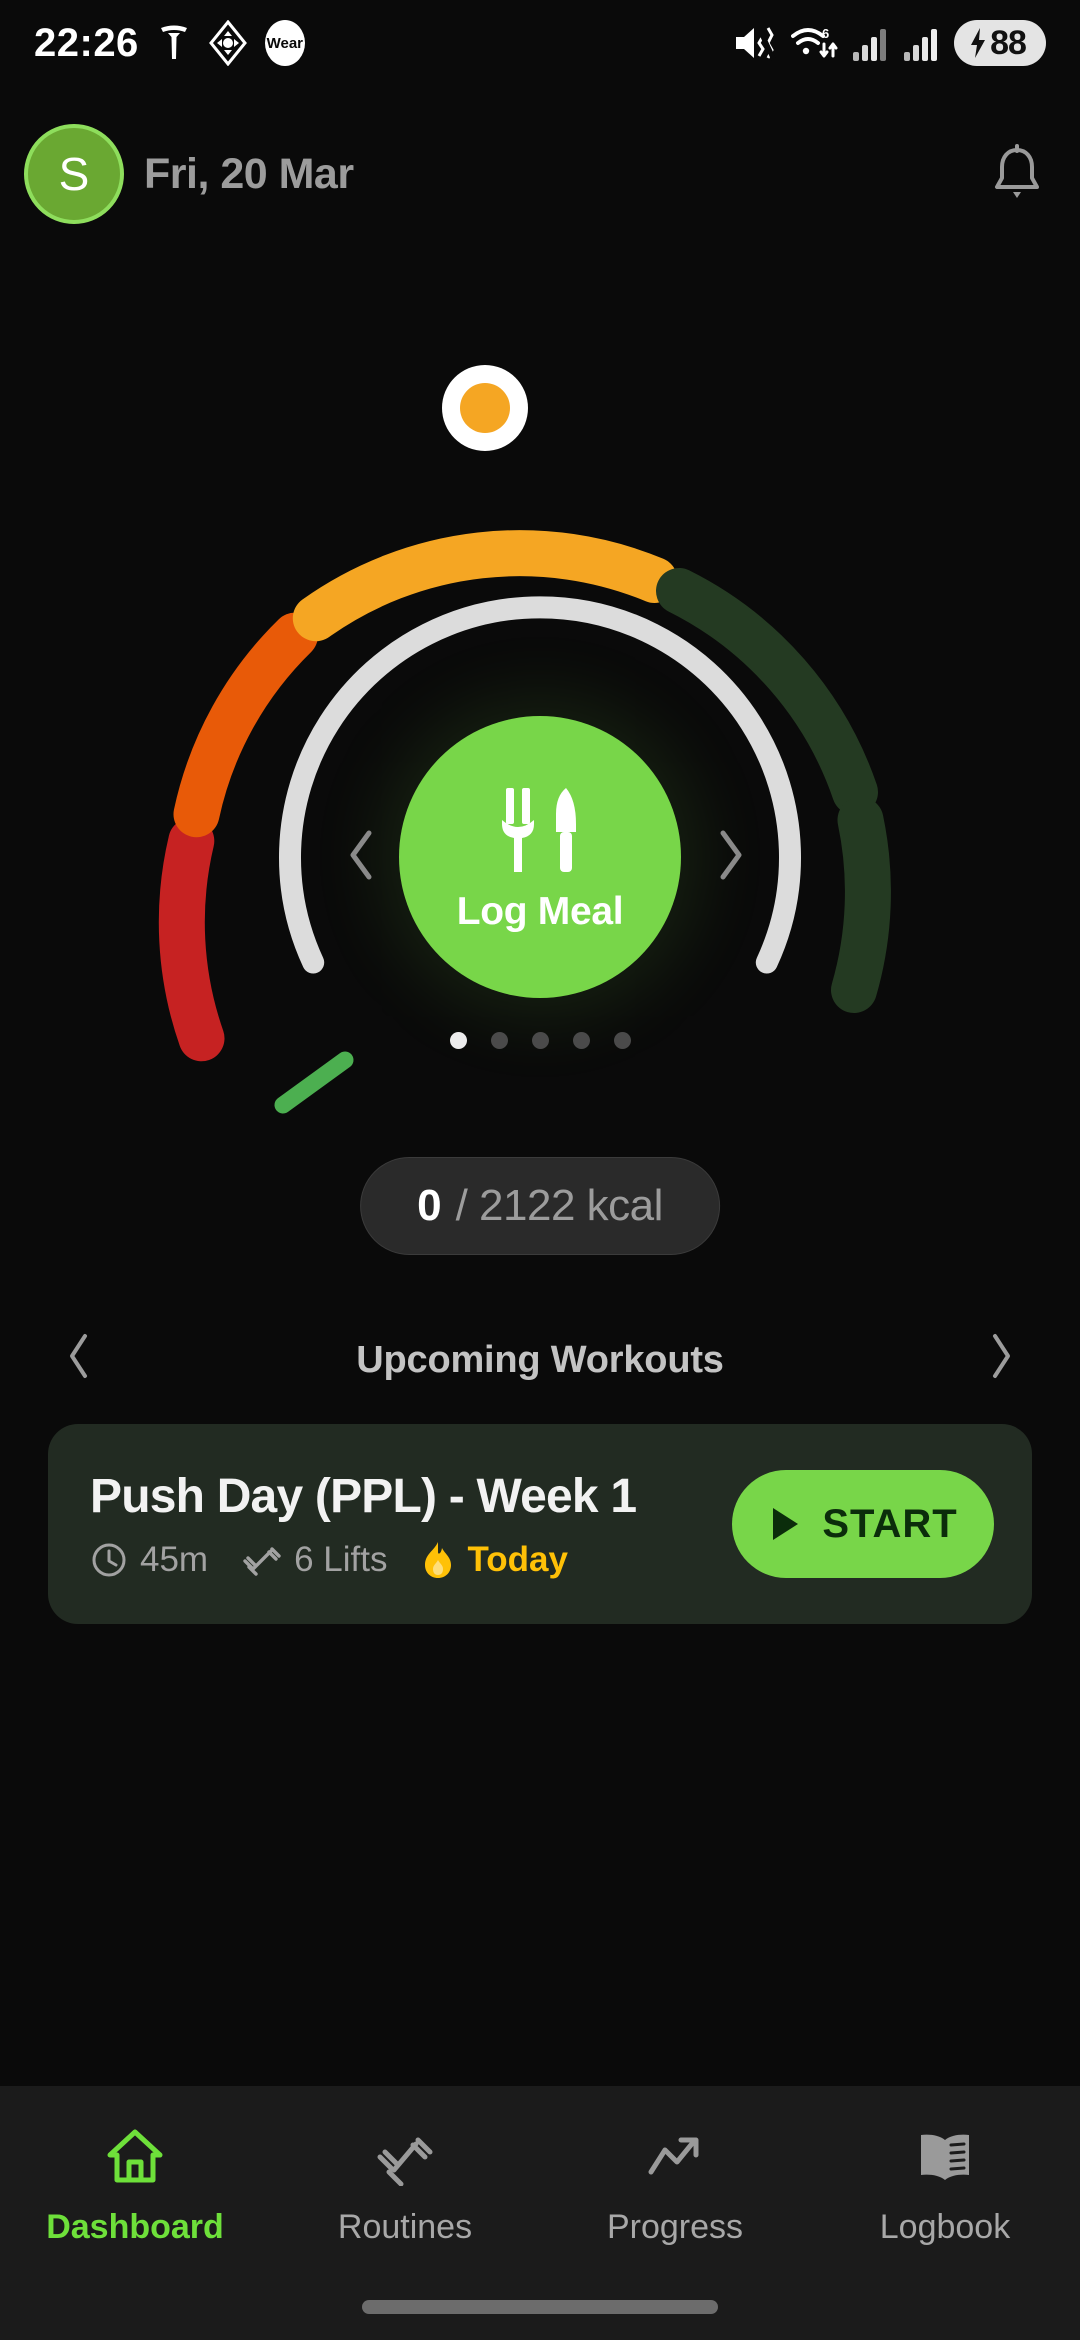 The width and height of the screenshot is (1080, 2340). What do you see at coordinates (227, 43) in the screenshot?
I see `diamond-app-icon` at bounding box center [227, 43].